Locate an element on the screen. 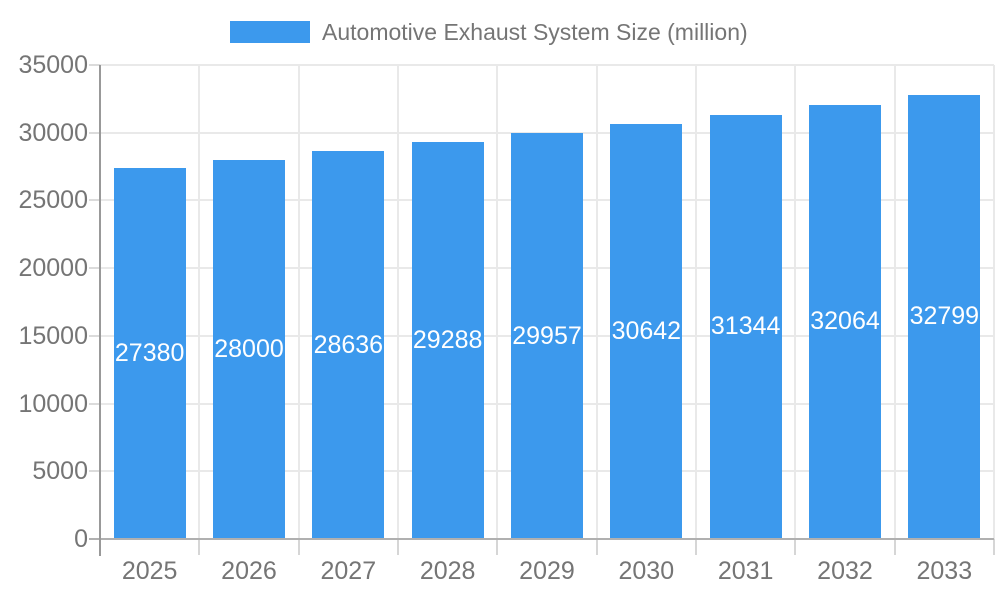  x-axis-category-label: 2025 is located at coordinates (149, 571).